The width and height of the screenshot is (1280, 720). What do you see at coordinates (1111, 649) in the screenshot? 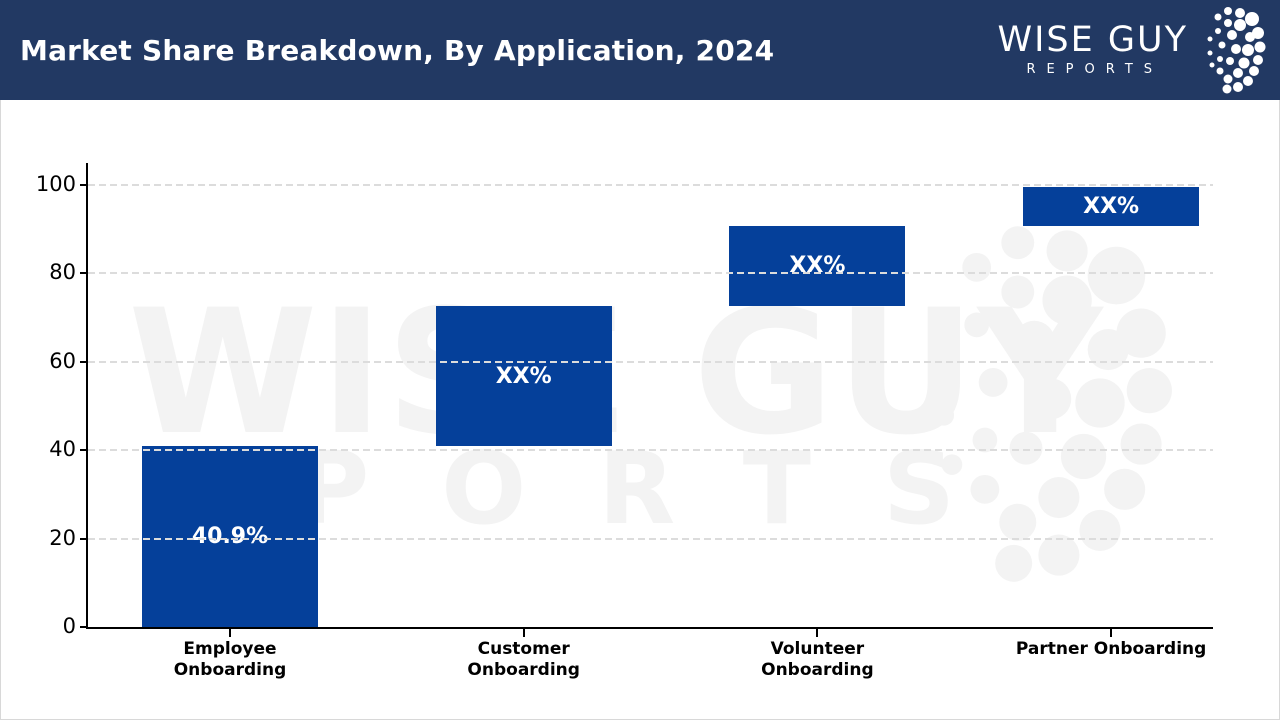
I see `x-tick-label-4: Partner Onboarding` at bounding box center [1111, 649].